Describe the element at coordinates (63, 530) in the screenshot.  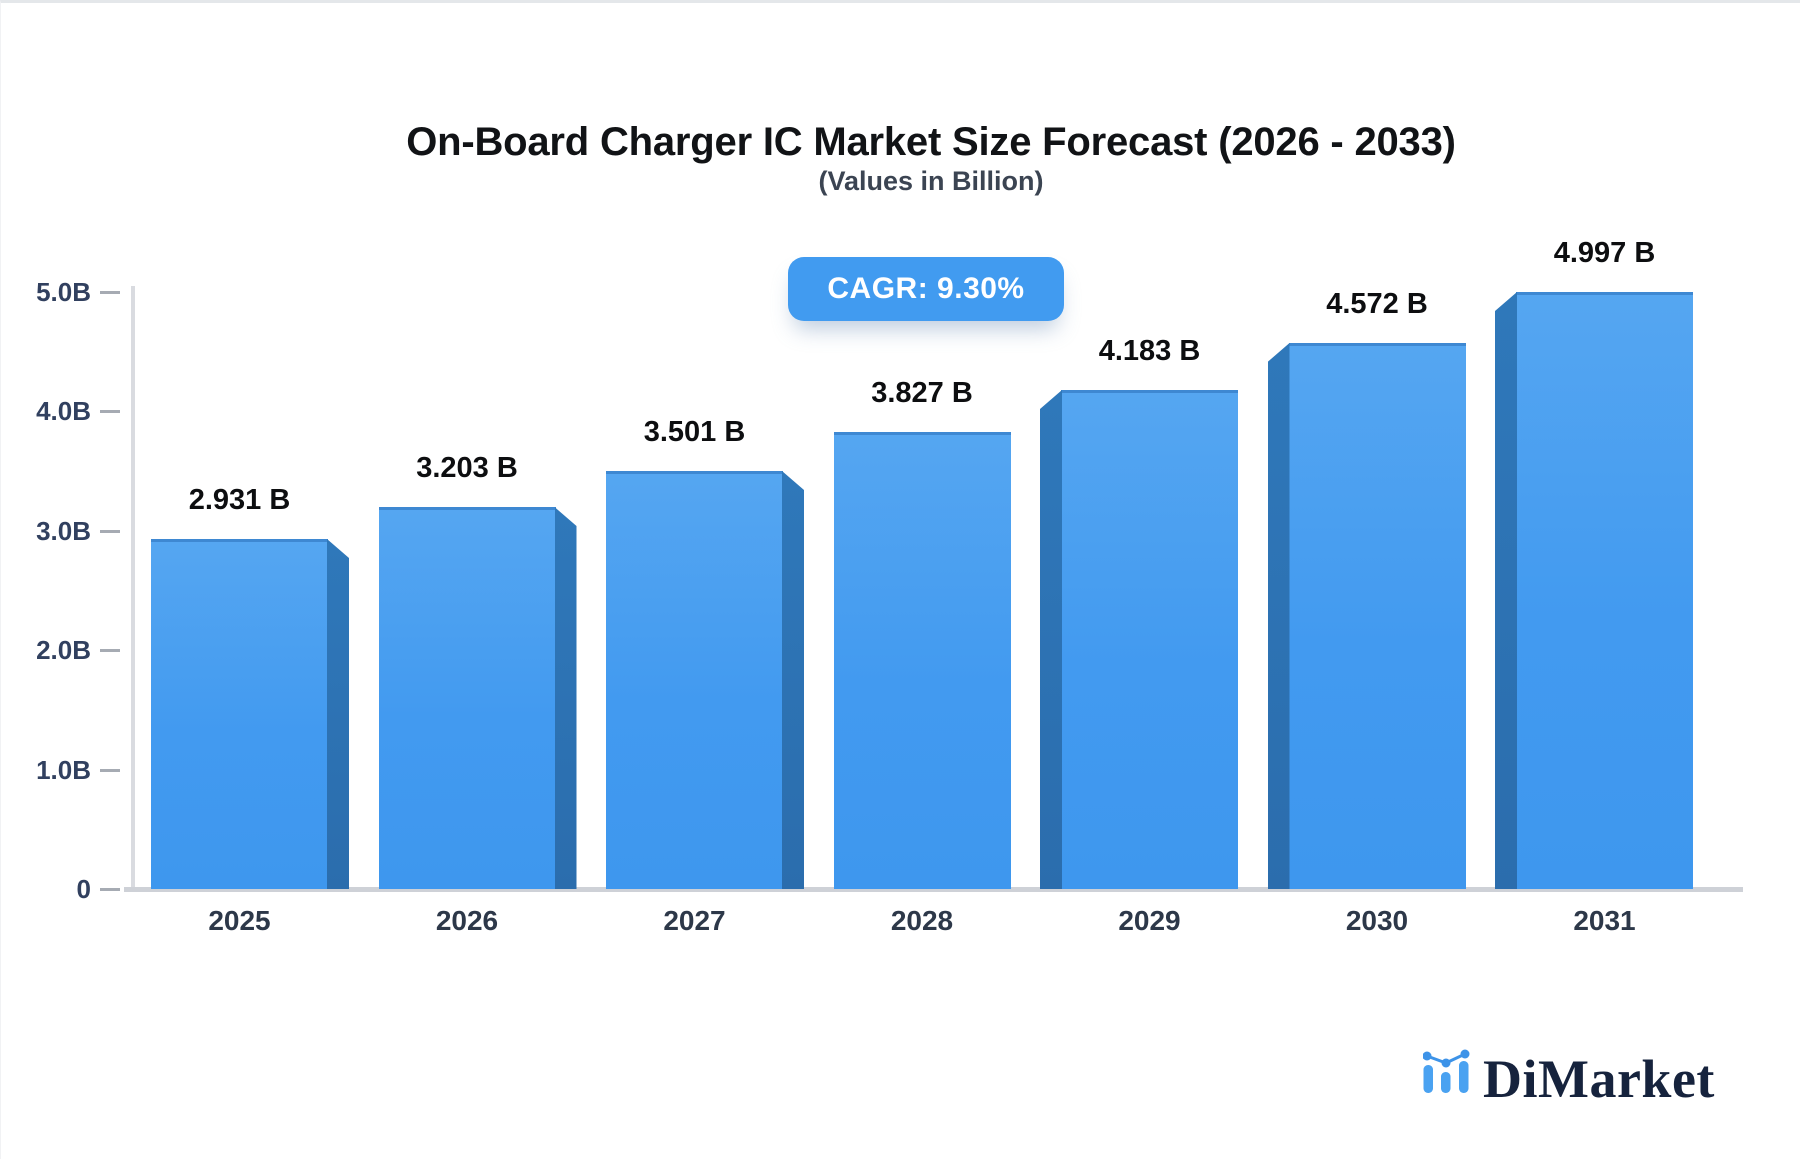
I see `y-tick-label-3.0B: 3.0B` at that location.